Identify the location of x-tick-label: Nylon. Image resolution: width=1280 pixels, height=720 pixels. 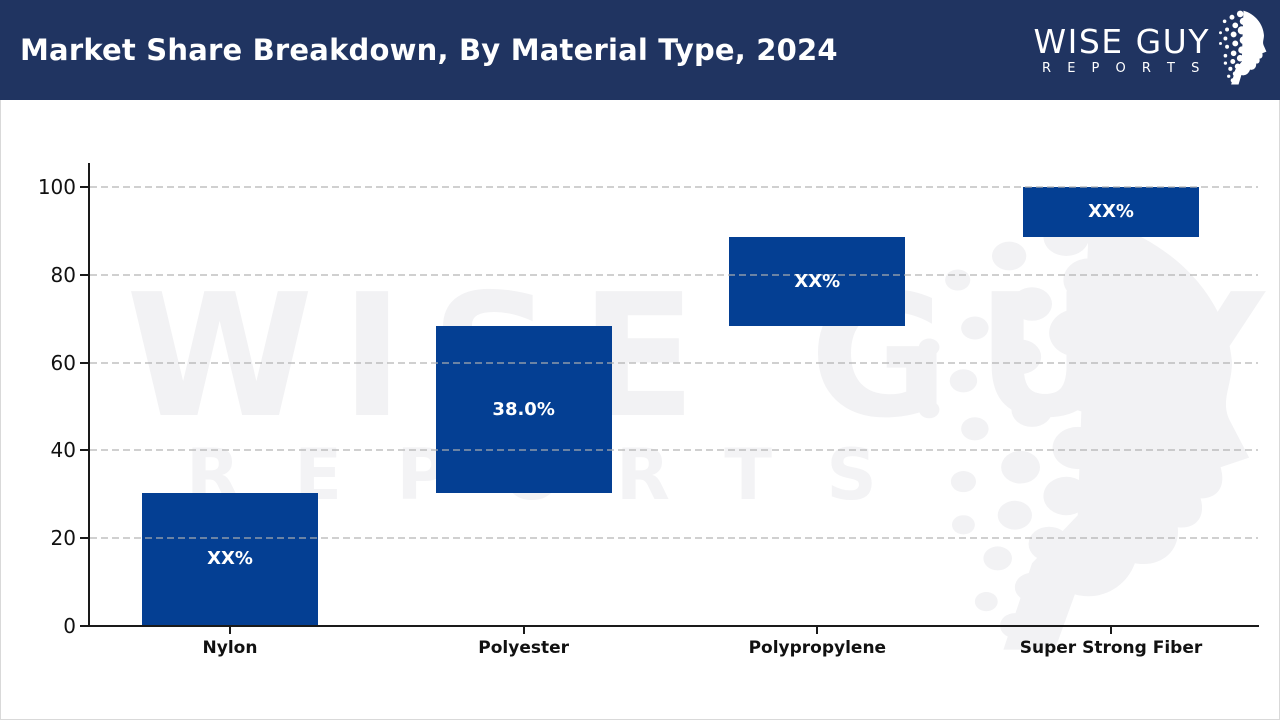
(230, 648).